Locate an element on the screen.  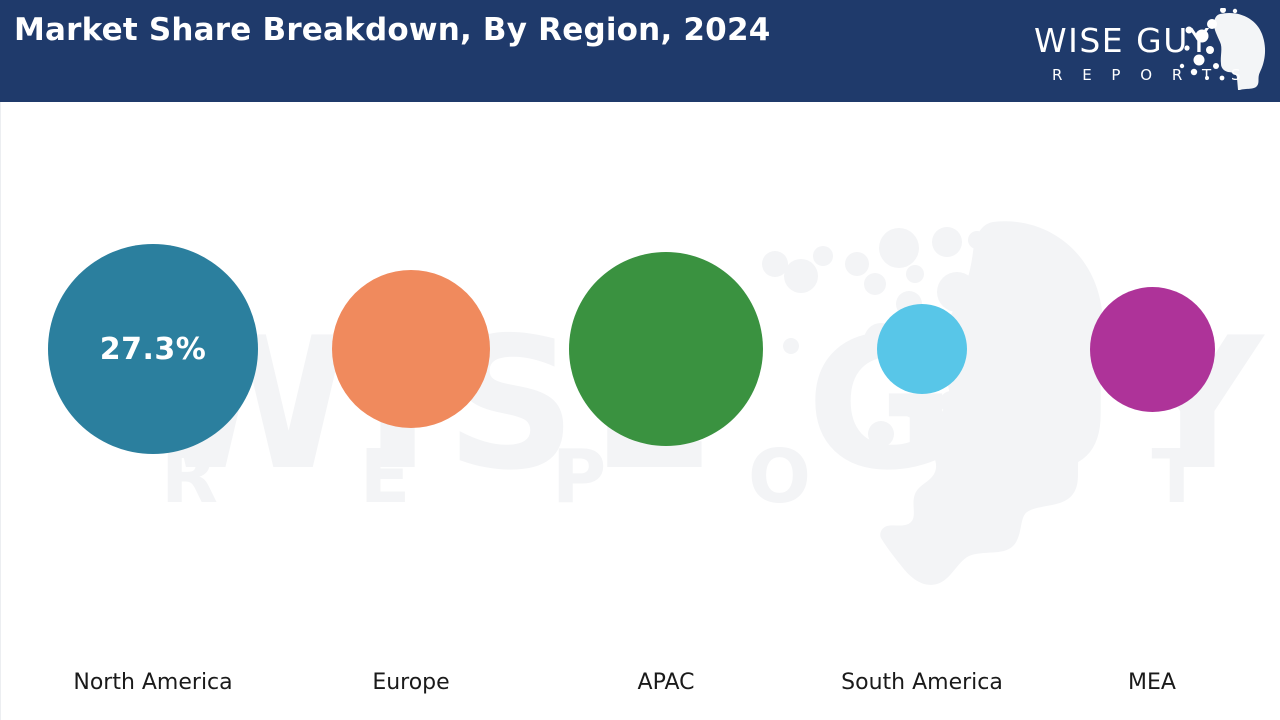
category-label-north-america: North America is located at coordinates (153, 682).